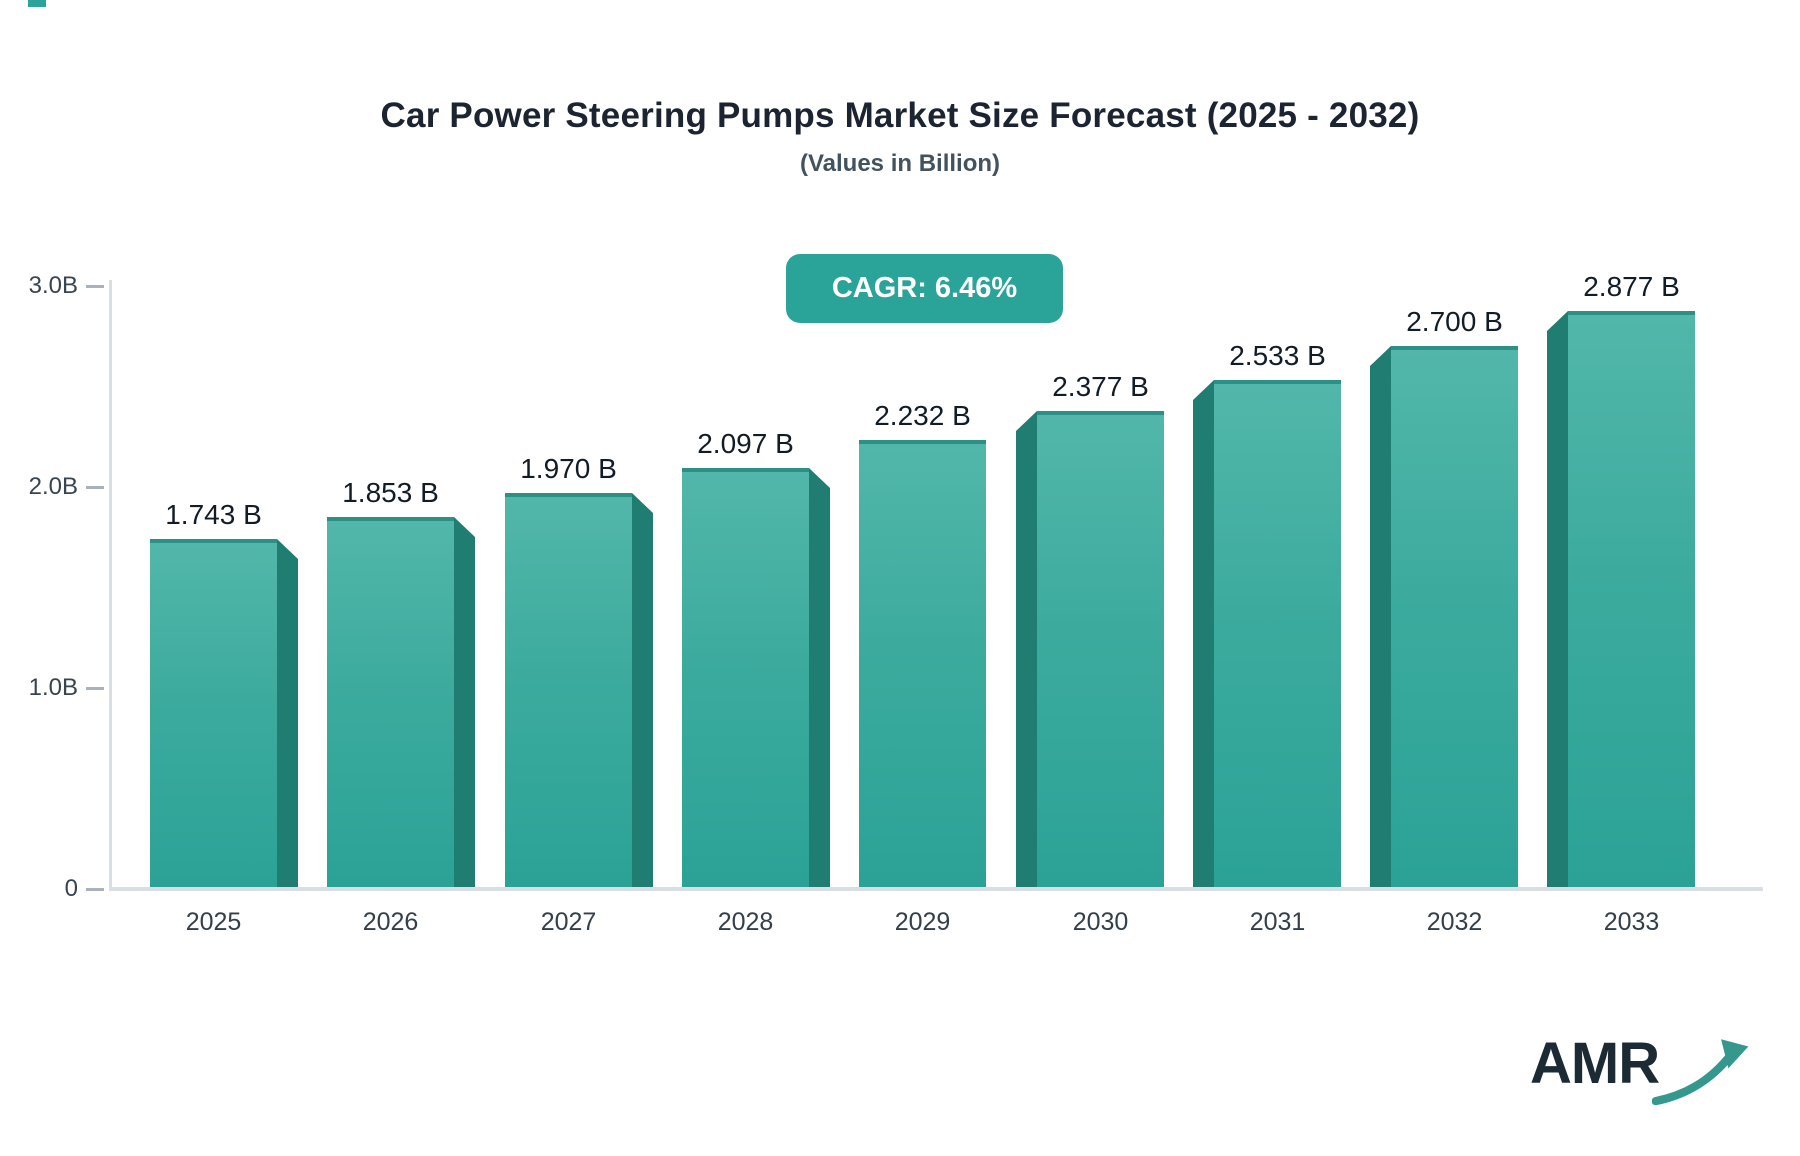 The image size is (1800, 1156). Describe the element at coordinates (745, 922) in the screenshot. I see `x-tick-label-2028: 2028` at that location.